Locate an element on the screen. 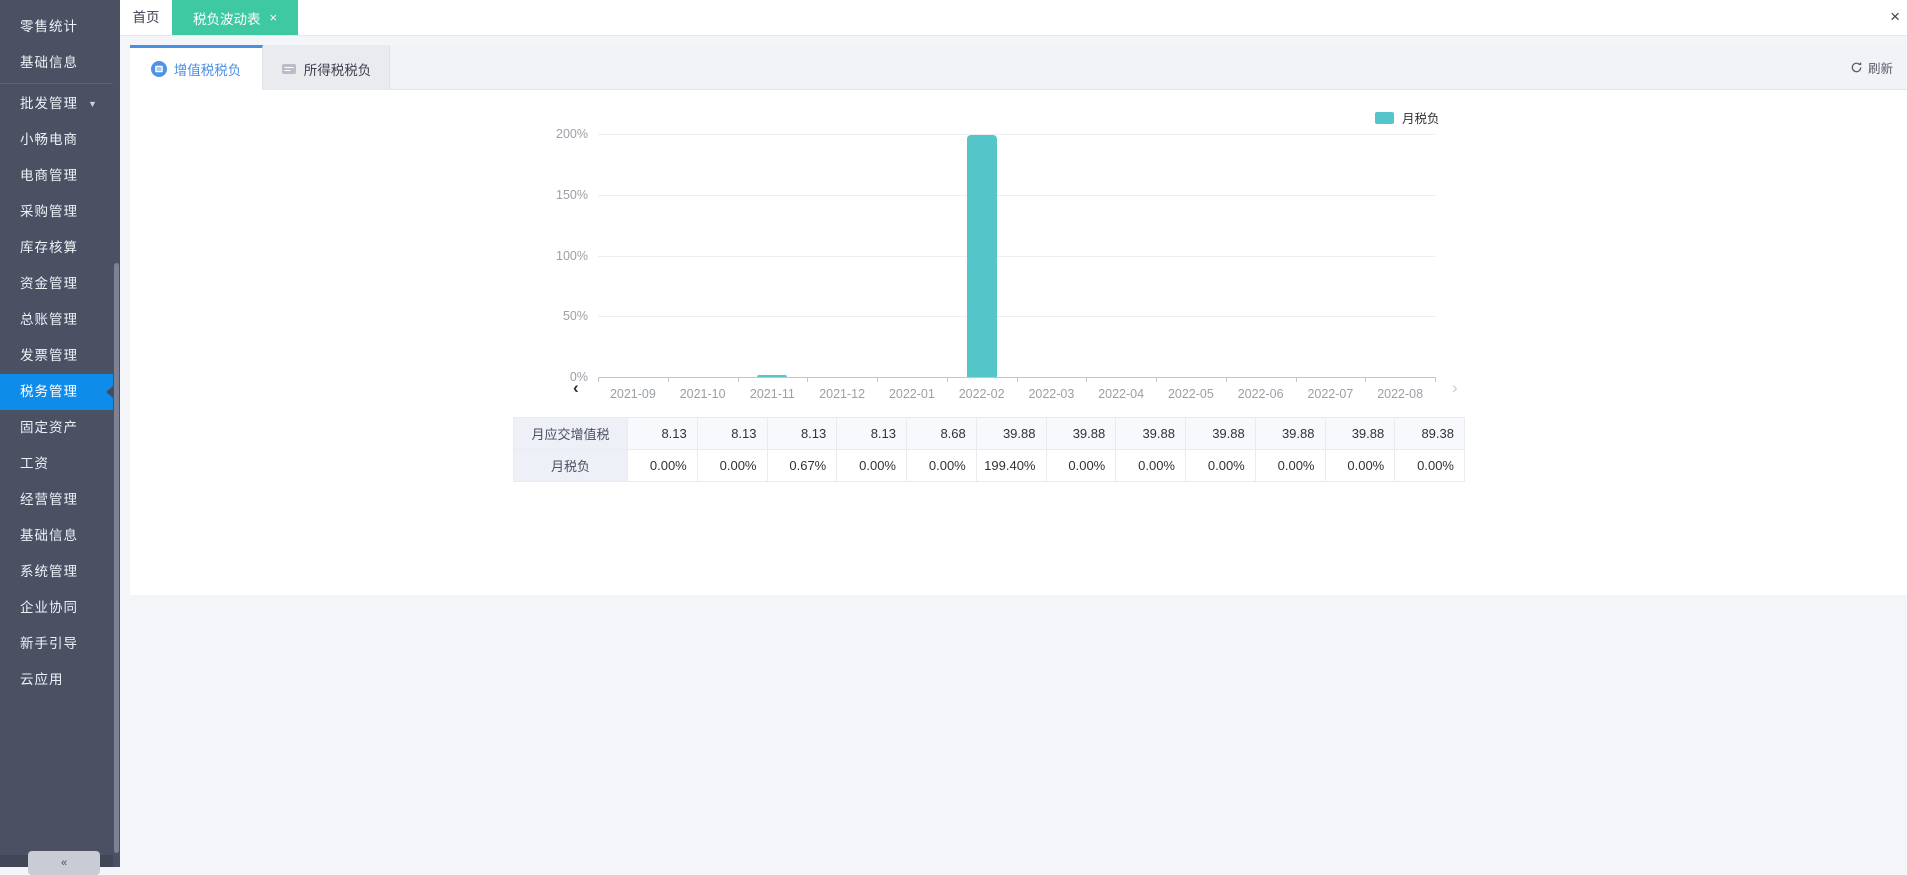  sidebar-item-invoice-management: 发票管理 is located at coordinates (56, 356).